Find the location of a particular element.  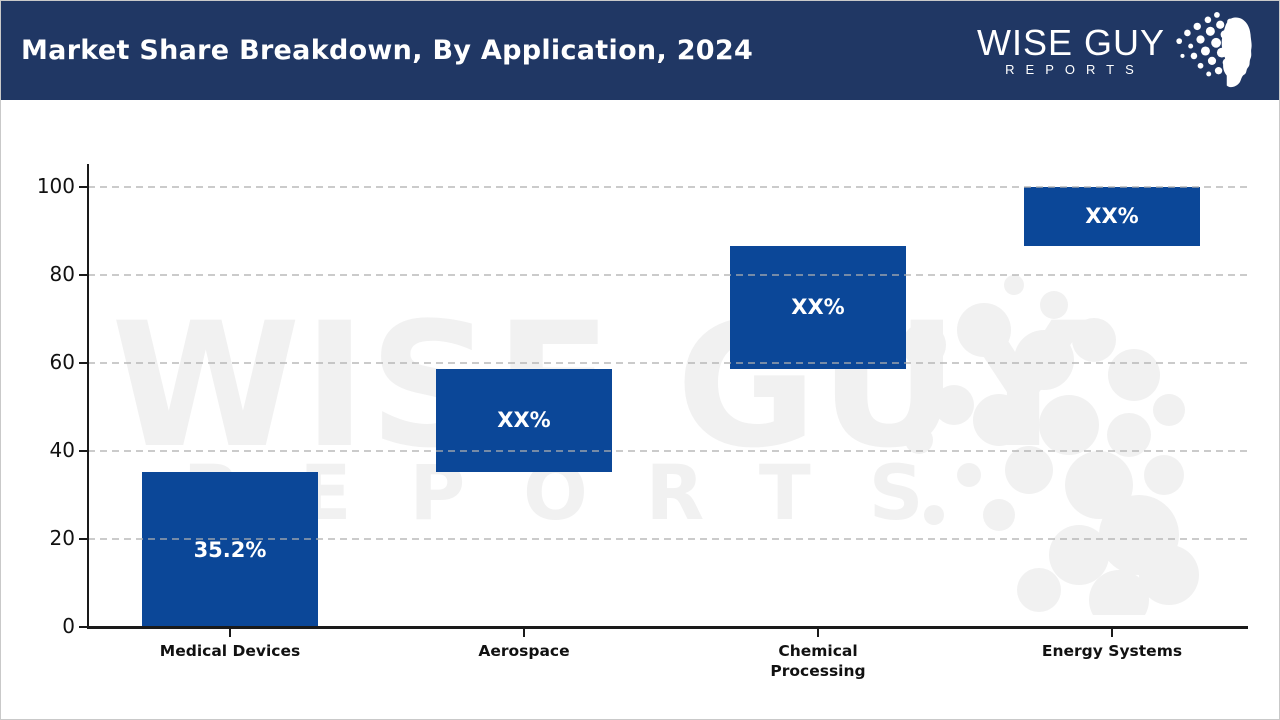

y-axis-spine is located at coordinates (88, 396).